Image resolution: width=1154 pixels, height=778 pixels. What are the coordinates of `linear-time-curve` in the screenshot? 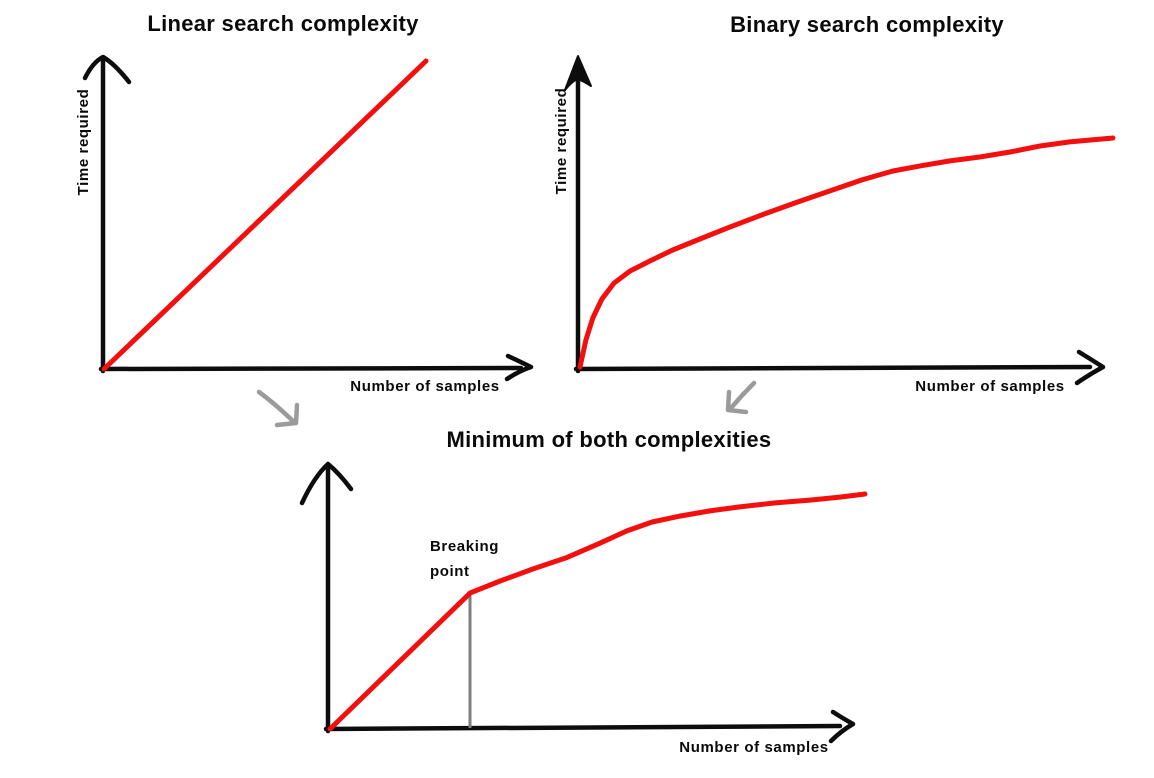 It's located at (265, 215).